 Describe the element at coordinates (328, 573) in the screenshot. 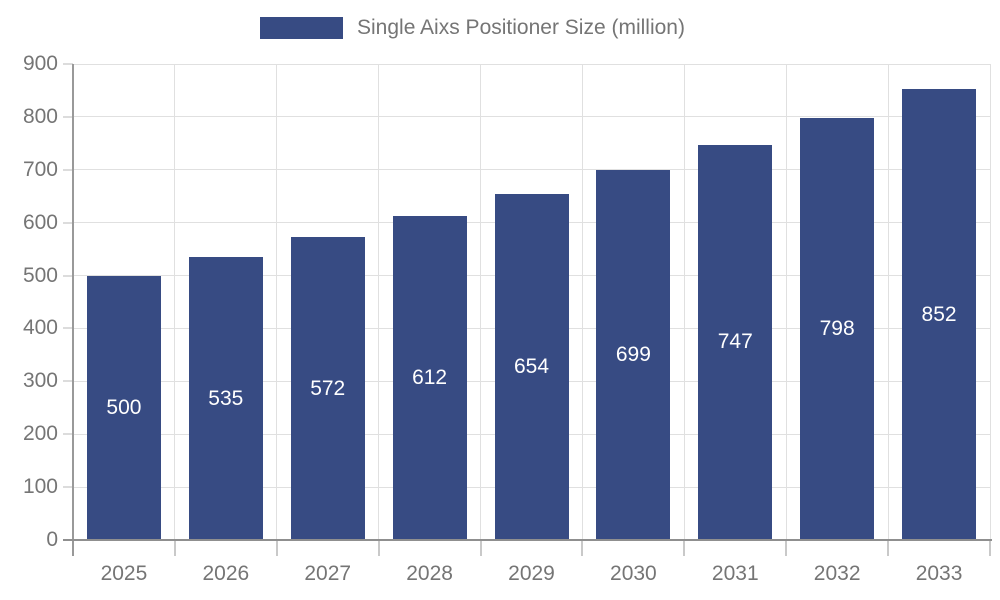

I see `x-axis-tick-label: 2027` at that location.